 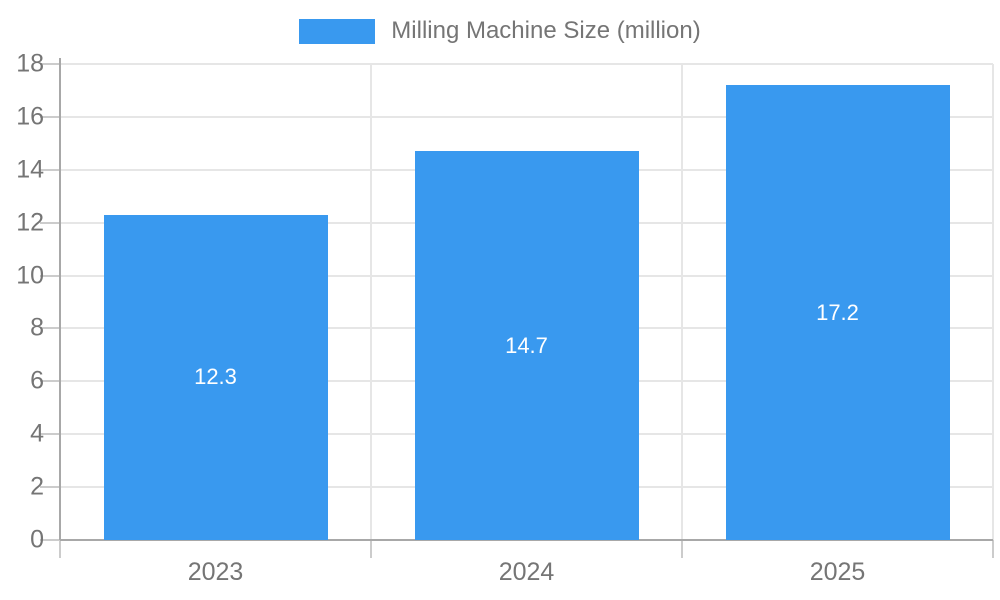 I want to click on x-axis-tick-label: 2023, so click(x=215, y=572).